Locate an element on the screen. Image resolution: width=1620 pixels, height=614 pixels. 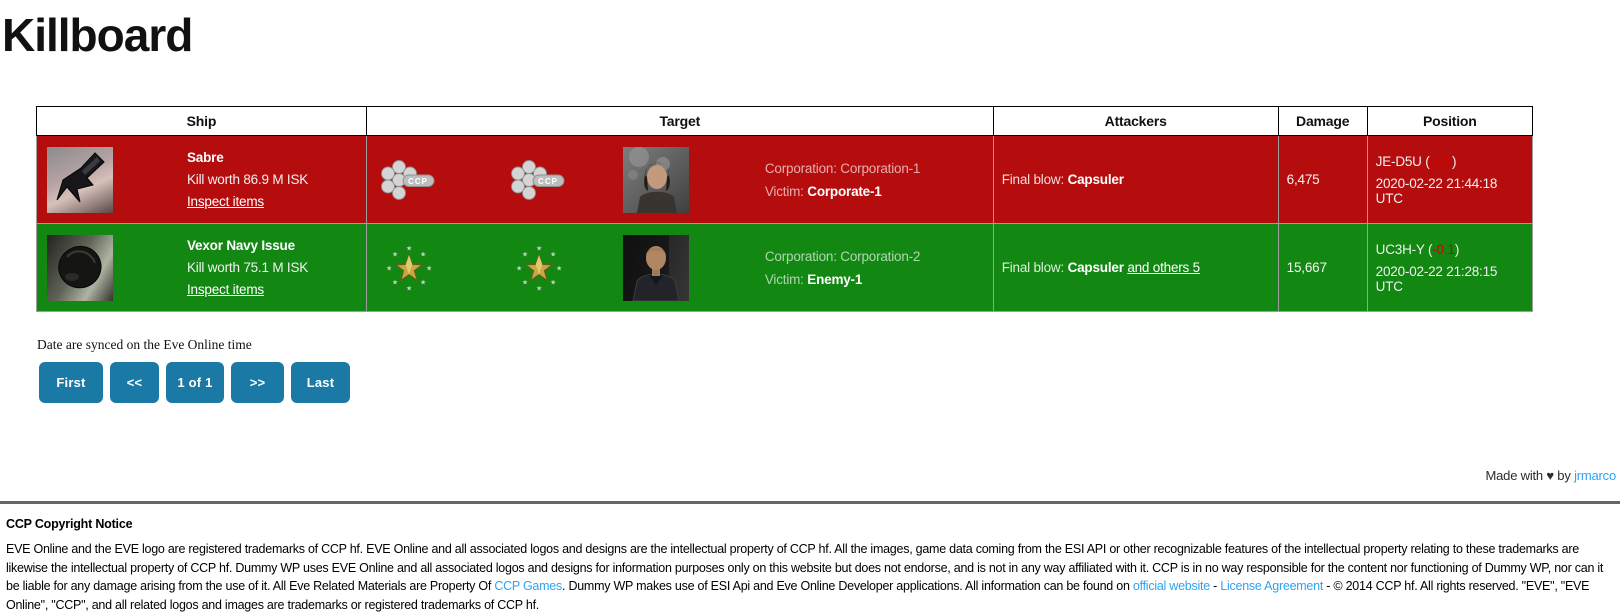
system-line: JE-D5U (-0.2) is located at coordinates (1416, 161).